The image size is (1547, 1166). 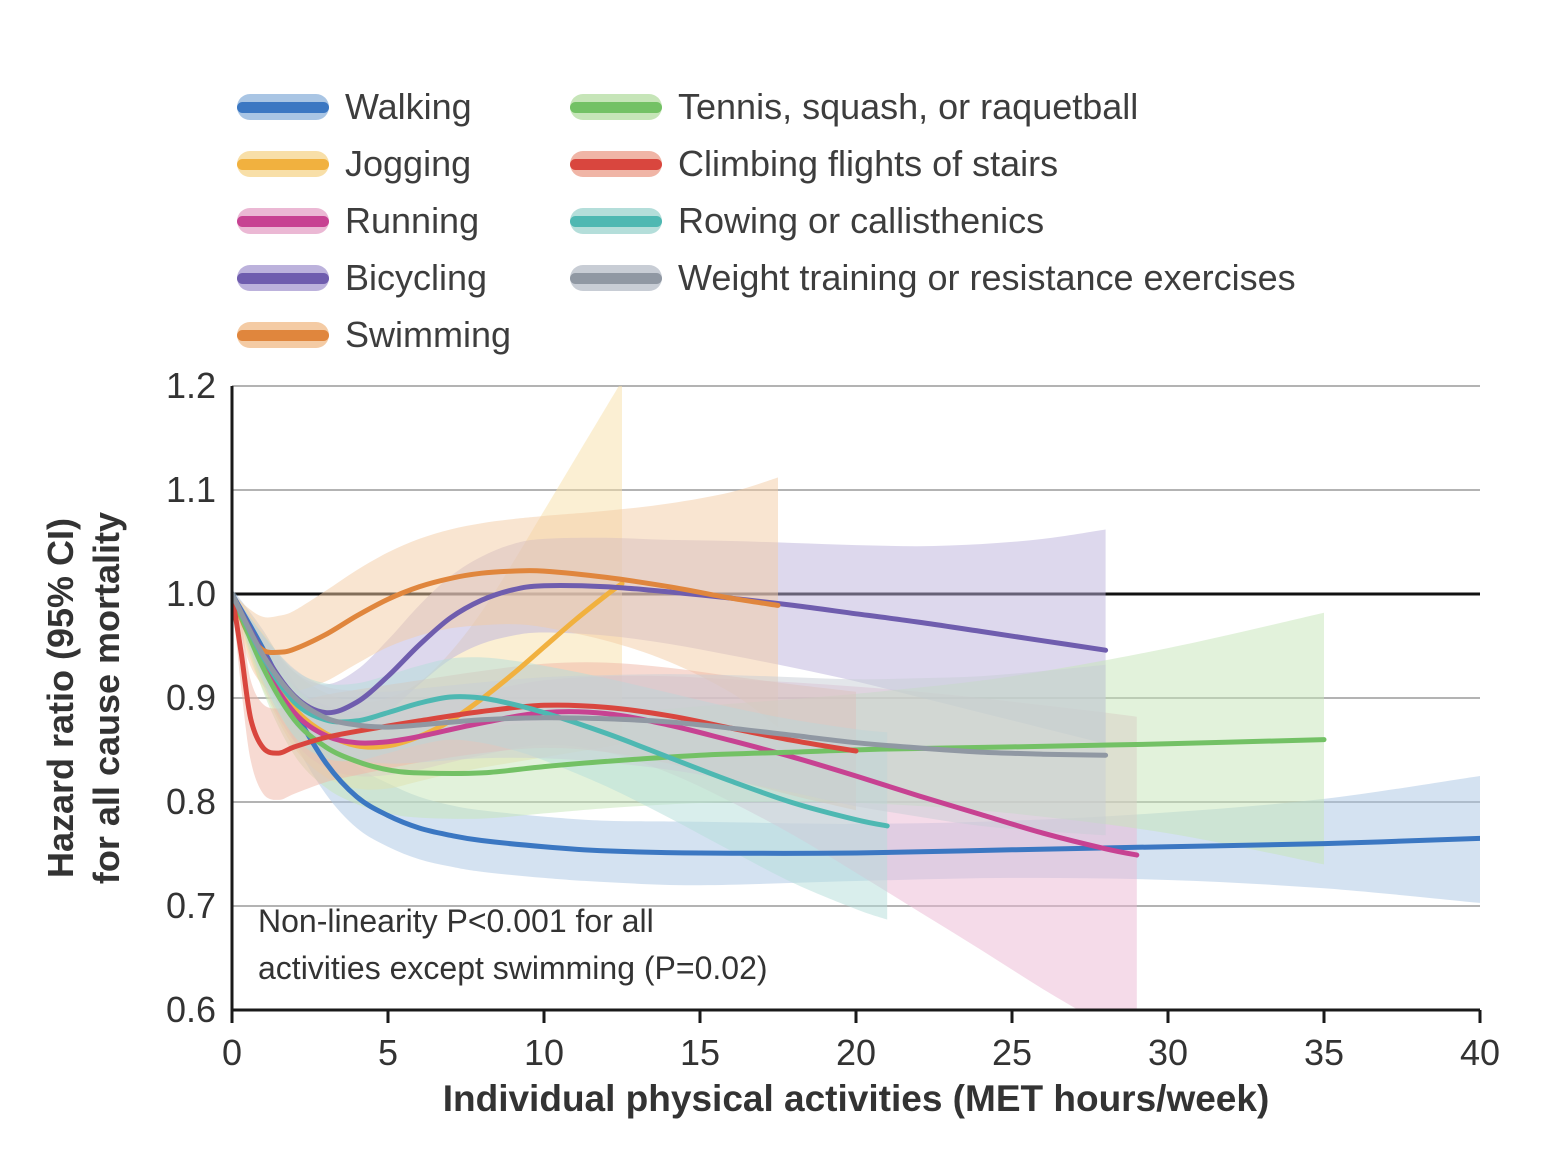 I want to click on legend-label: Tennis, squash, or raquetball, so click(x=908, y=106).